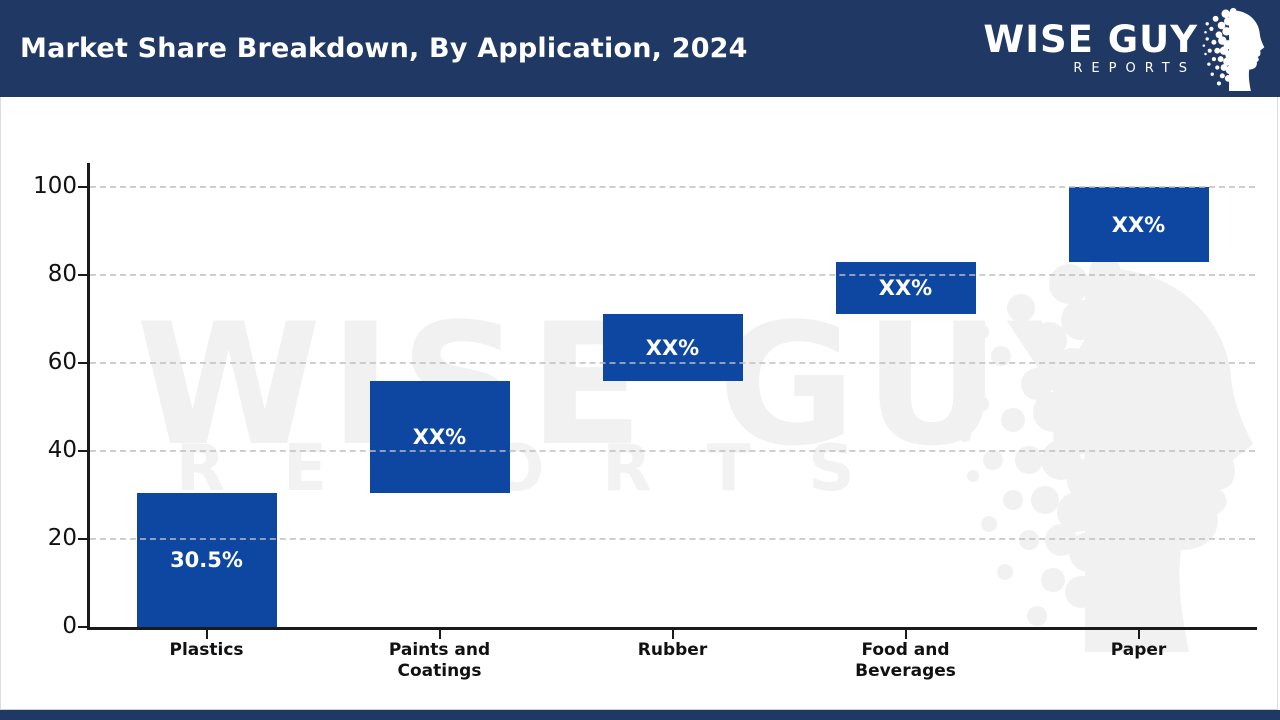 The height and width of the screenshot is (720, 1280). What do you see at coordinates (88, 396) in the screenshot?
I see `y-axis-line` at bounding box center [88, 396].